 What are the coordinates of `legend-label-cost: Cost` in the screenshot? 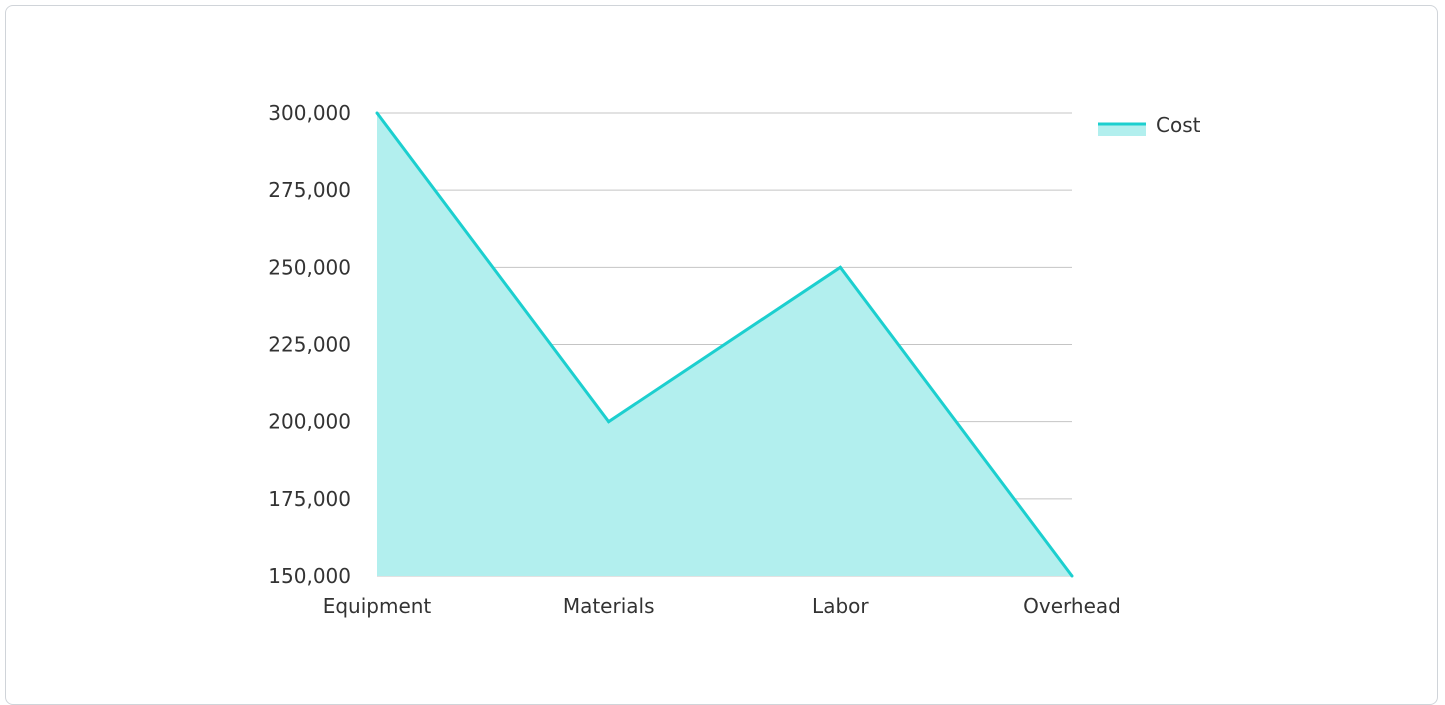 It's located at (1178, 125).